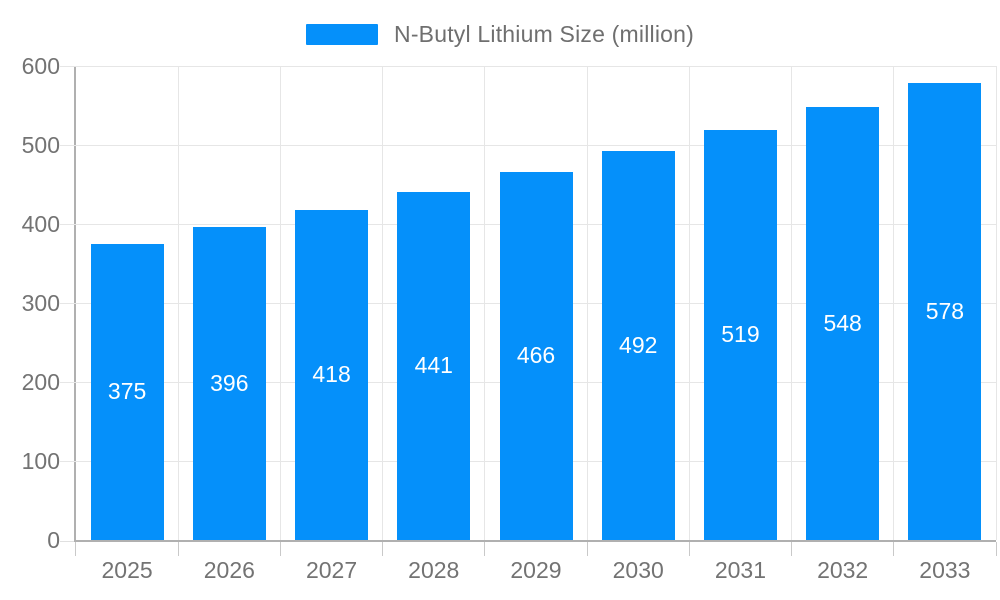 The image size is (1000, 600). What do you see at coordinates (342, 34) in the screenshot?
I see `legend-swatch` at bounding box center [342, 34].